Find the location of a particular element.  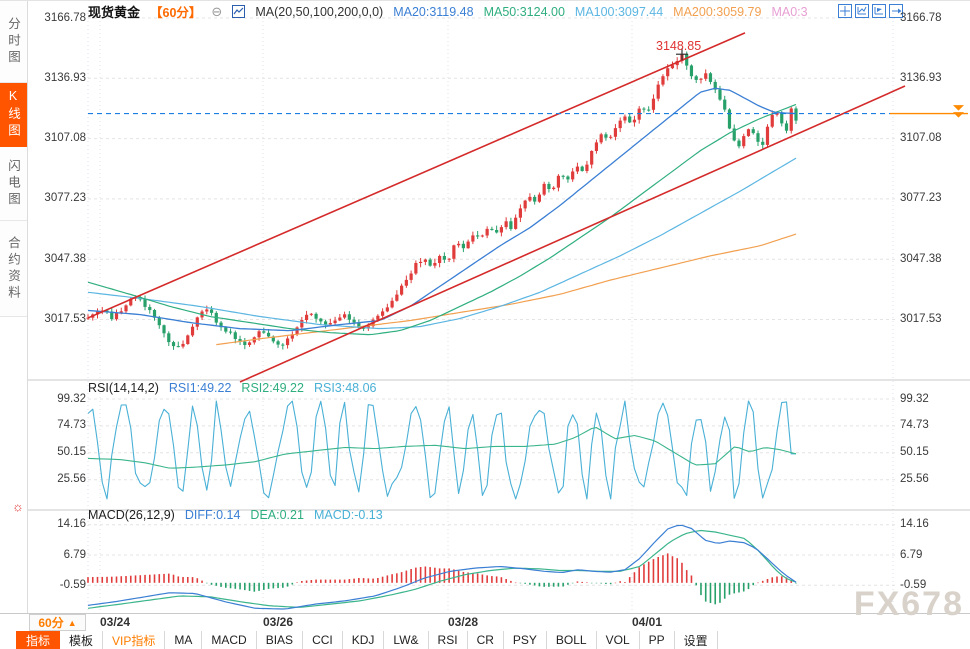

macd-tick-right: 6.79 is located at coordinates (911, 554).